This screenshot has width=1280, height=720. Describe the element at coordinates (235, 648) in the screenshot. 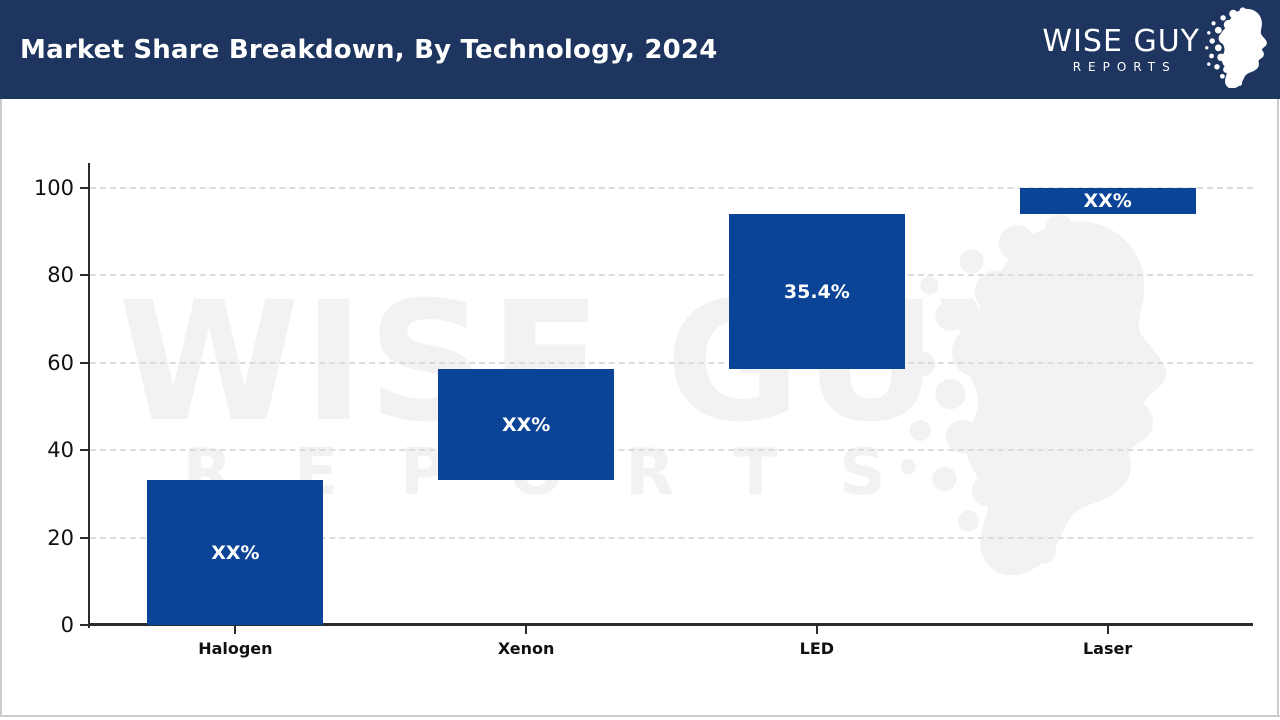

I see `x-tick-label-halogen: Halogen` at that location.